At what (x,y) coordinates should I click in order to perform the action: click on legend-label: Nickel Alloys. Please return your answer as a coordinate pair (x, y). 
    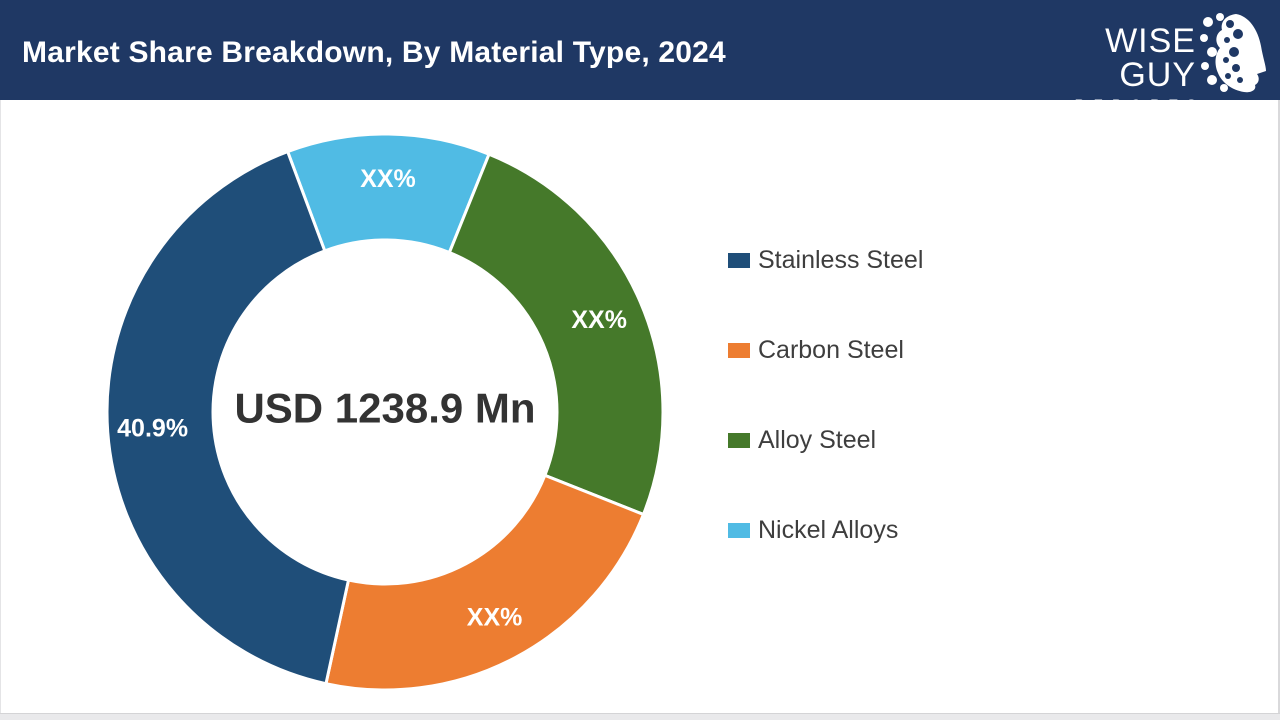
    Looking at the image, I should click on (828, 530).